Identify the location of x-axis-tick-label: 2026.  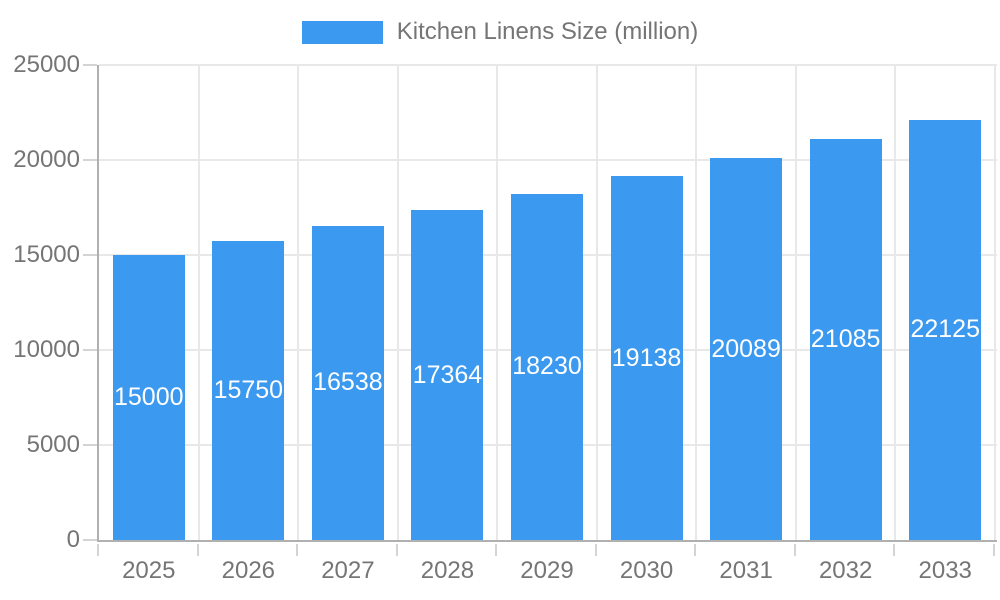
(248, 570).